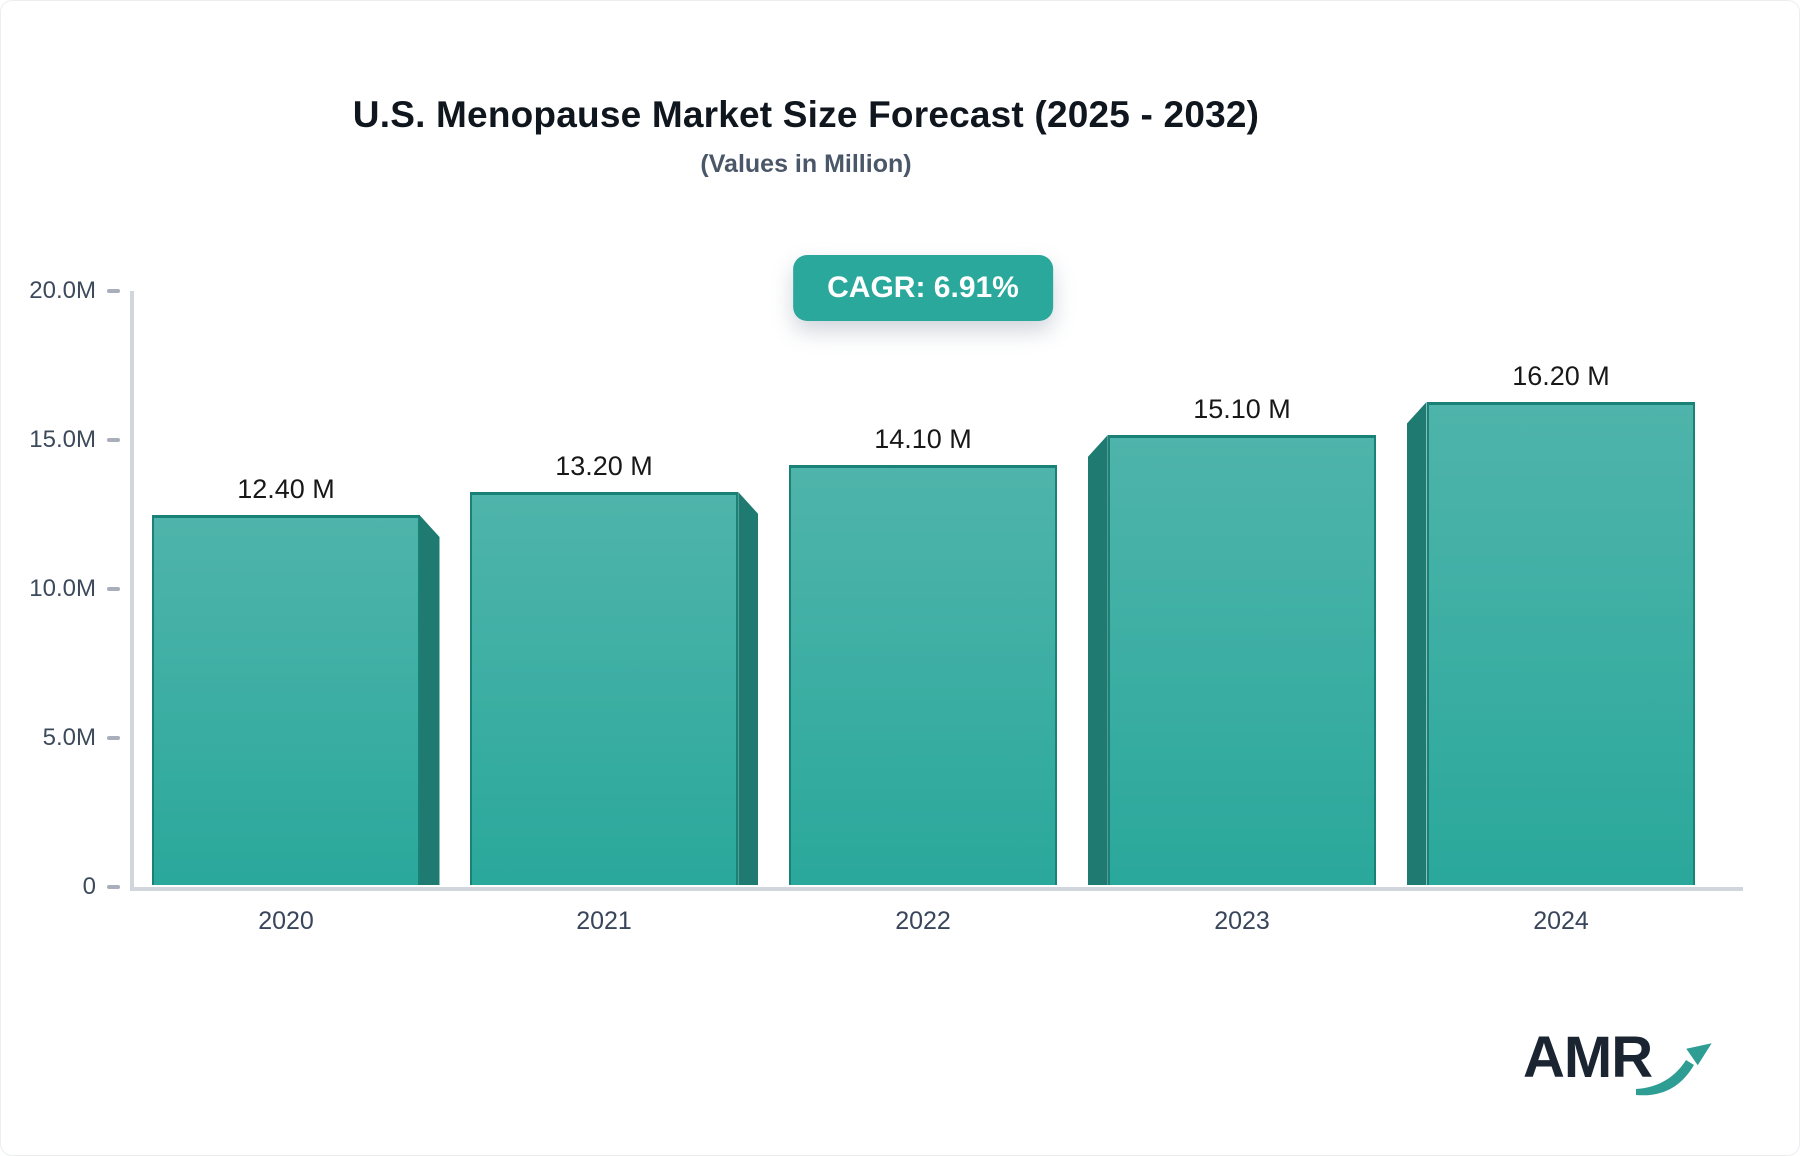 This screenshot has height=1156, width=1800. What do you see at coordinates (1588, 1057) in the screenshot?
I see `amr-logo-text: AMR` at bounding box center [1588, 1057].